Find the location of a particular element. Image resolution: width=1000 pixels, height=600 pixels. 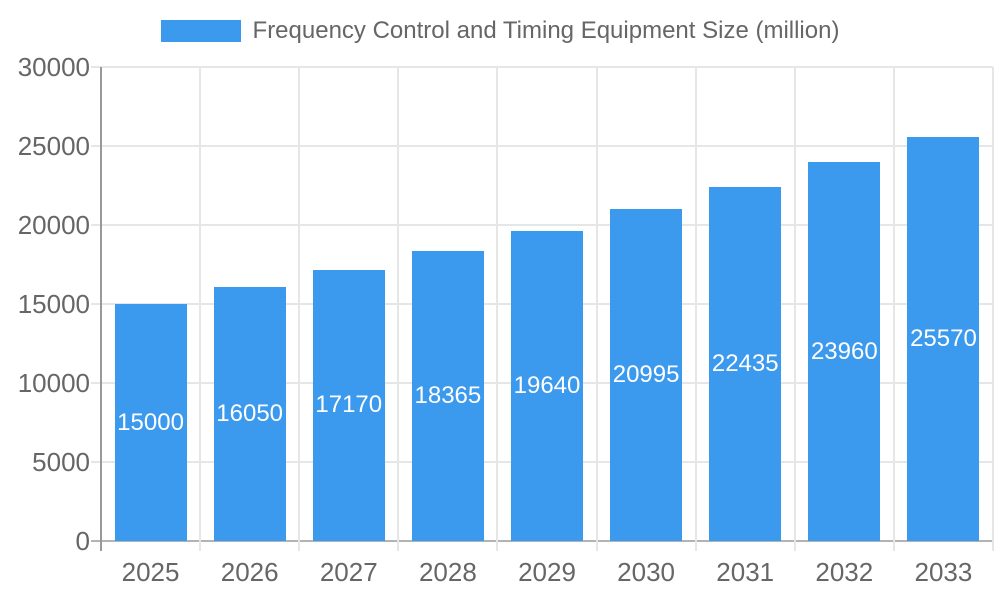

bar-2025 is located at coordinates (150, 422).